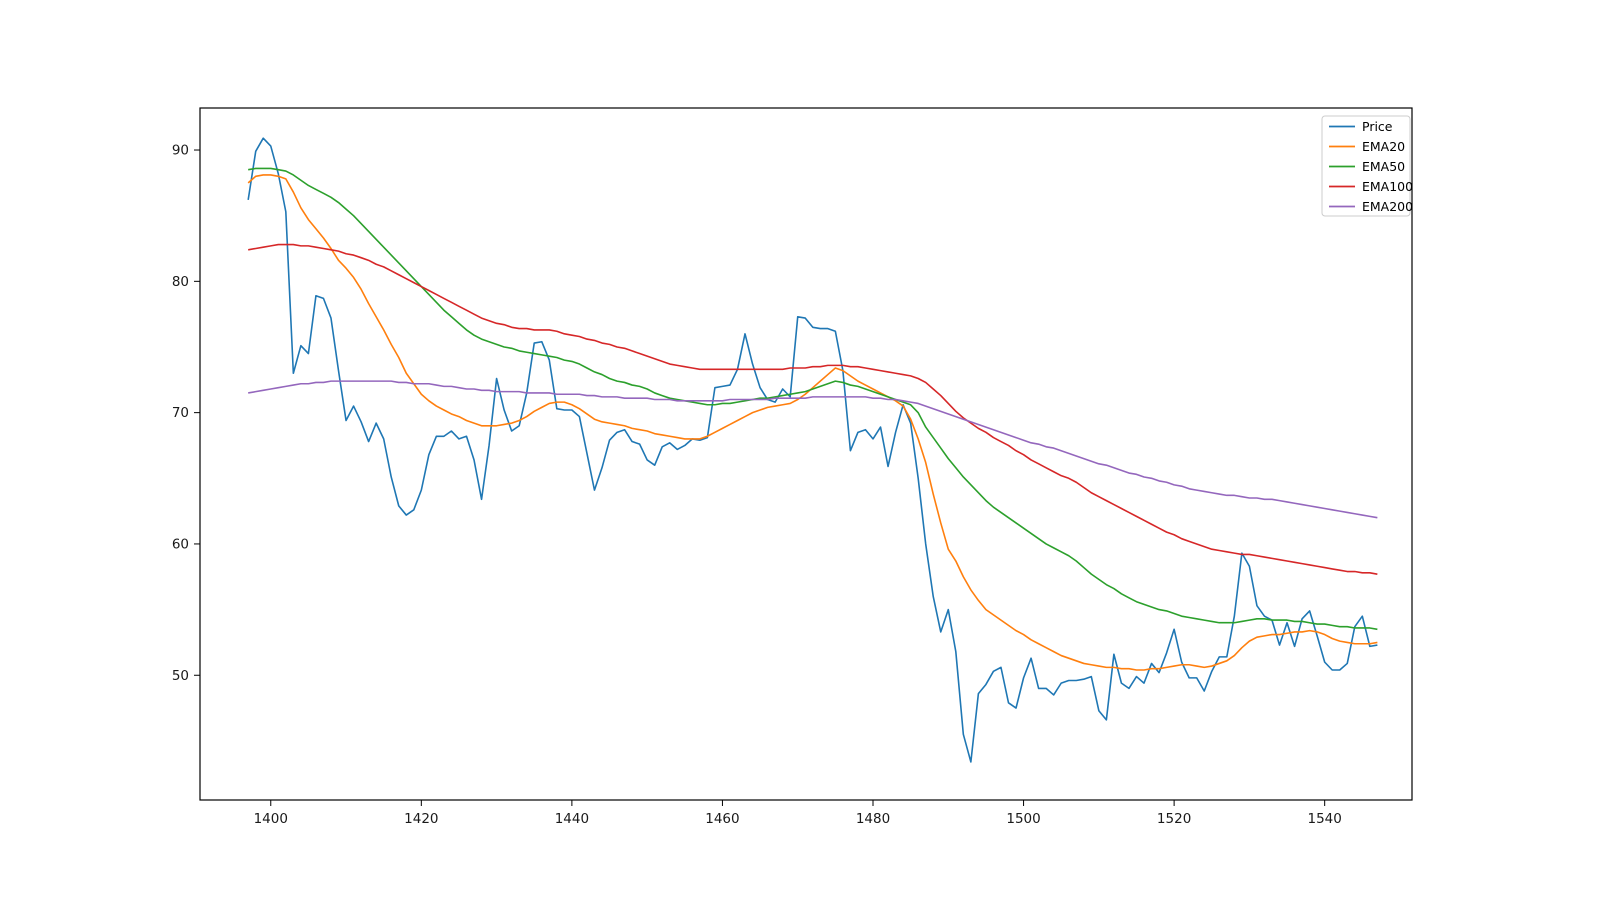  Describe the element at coordinates (1383, 146) in the screenshot. I see `legend-label-ema20: EMA20` at that location.